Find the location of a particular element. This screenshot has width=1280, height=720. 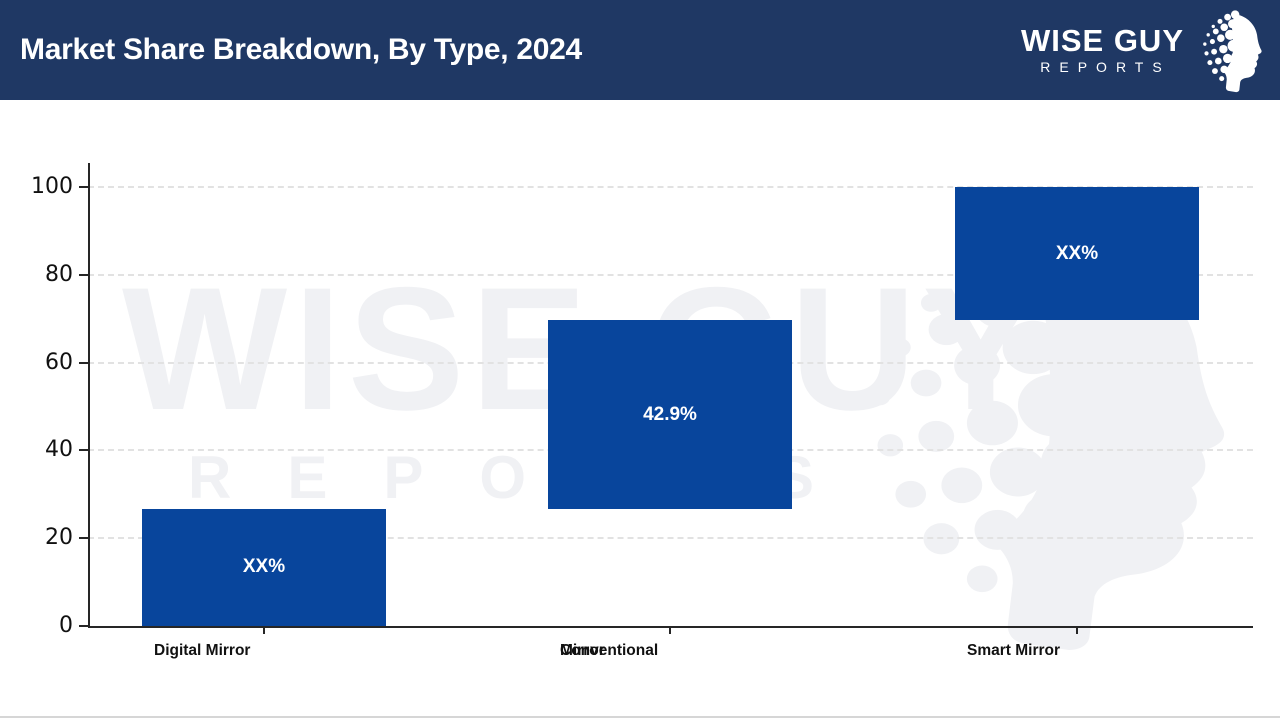

bar-conventional-mirror: 42.9% is located at coordinates (670, 414).